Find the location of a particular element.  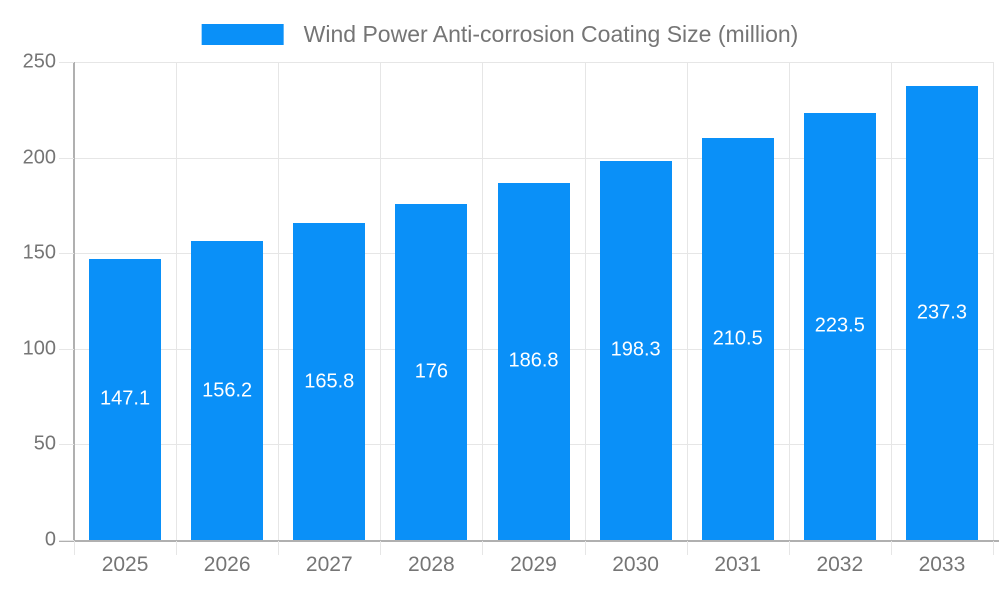

bar-value-label: 186.8 is located at coordinates (533, 360).